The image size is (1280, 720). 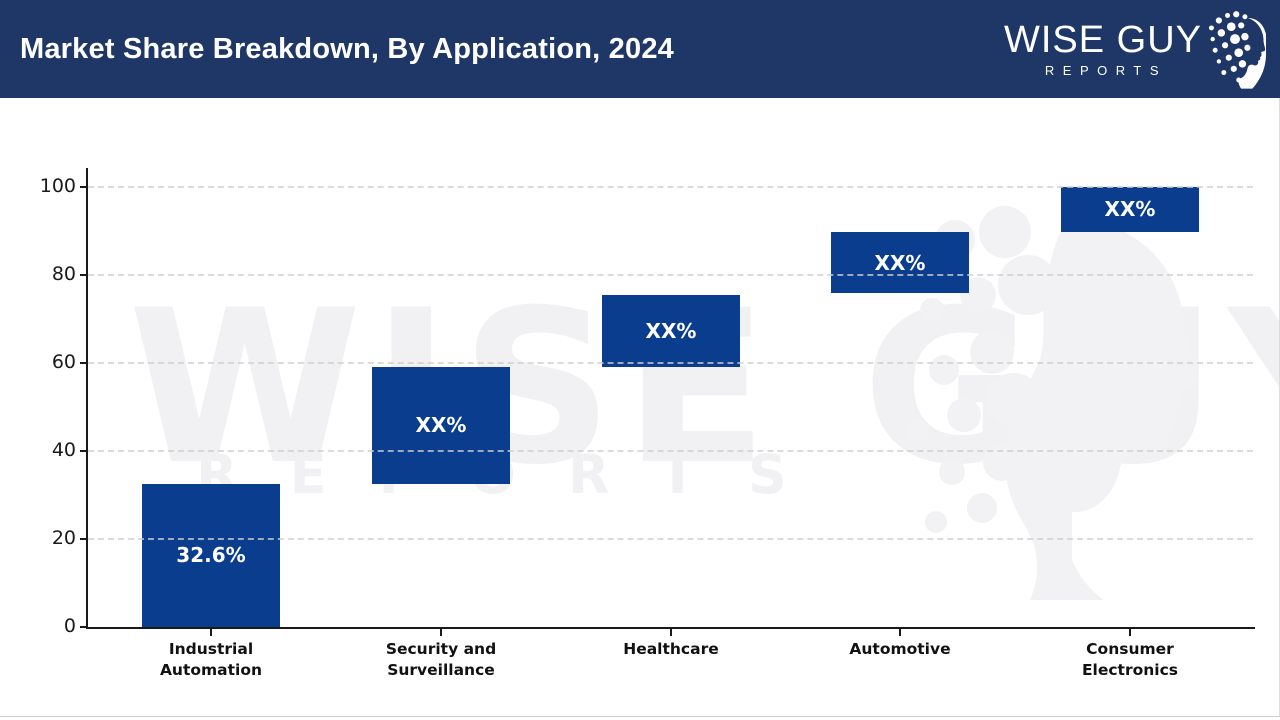 What do you see at coordinates (1237, 50) in the screenshot?
I see `logo-head-icon` at bounding box center [1237, 50].